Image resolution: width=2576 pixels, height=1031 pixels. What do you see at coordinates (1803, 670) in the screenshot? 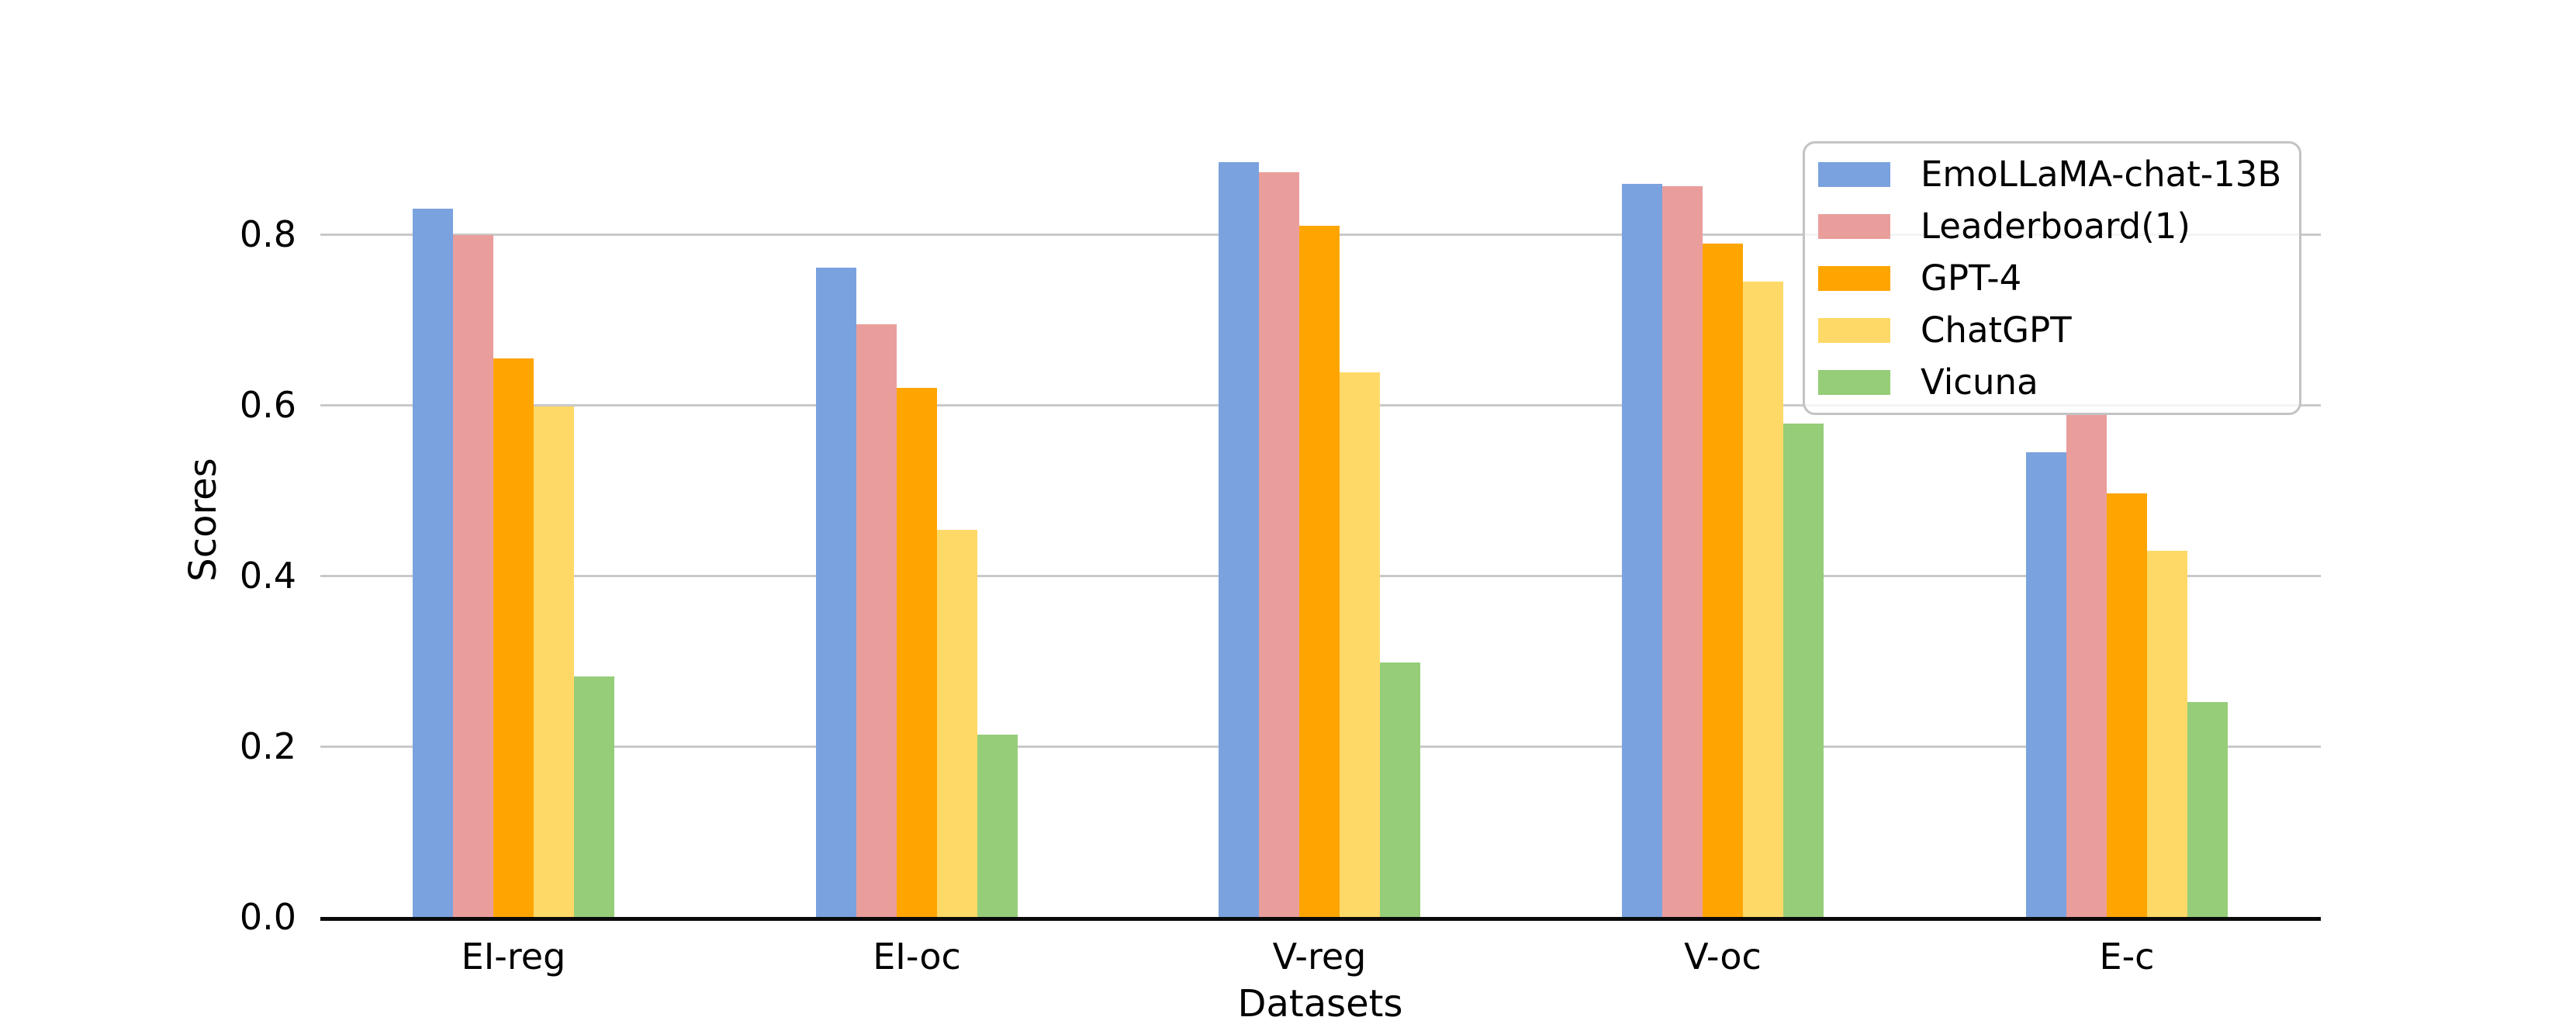
I see `bar-V-oc-Vicuna` at bounding box center [1803, 670].